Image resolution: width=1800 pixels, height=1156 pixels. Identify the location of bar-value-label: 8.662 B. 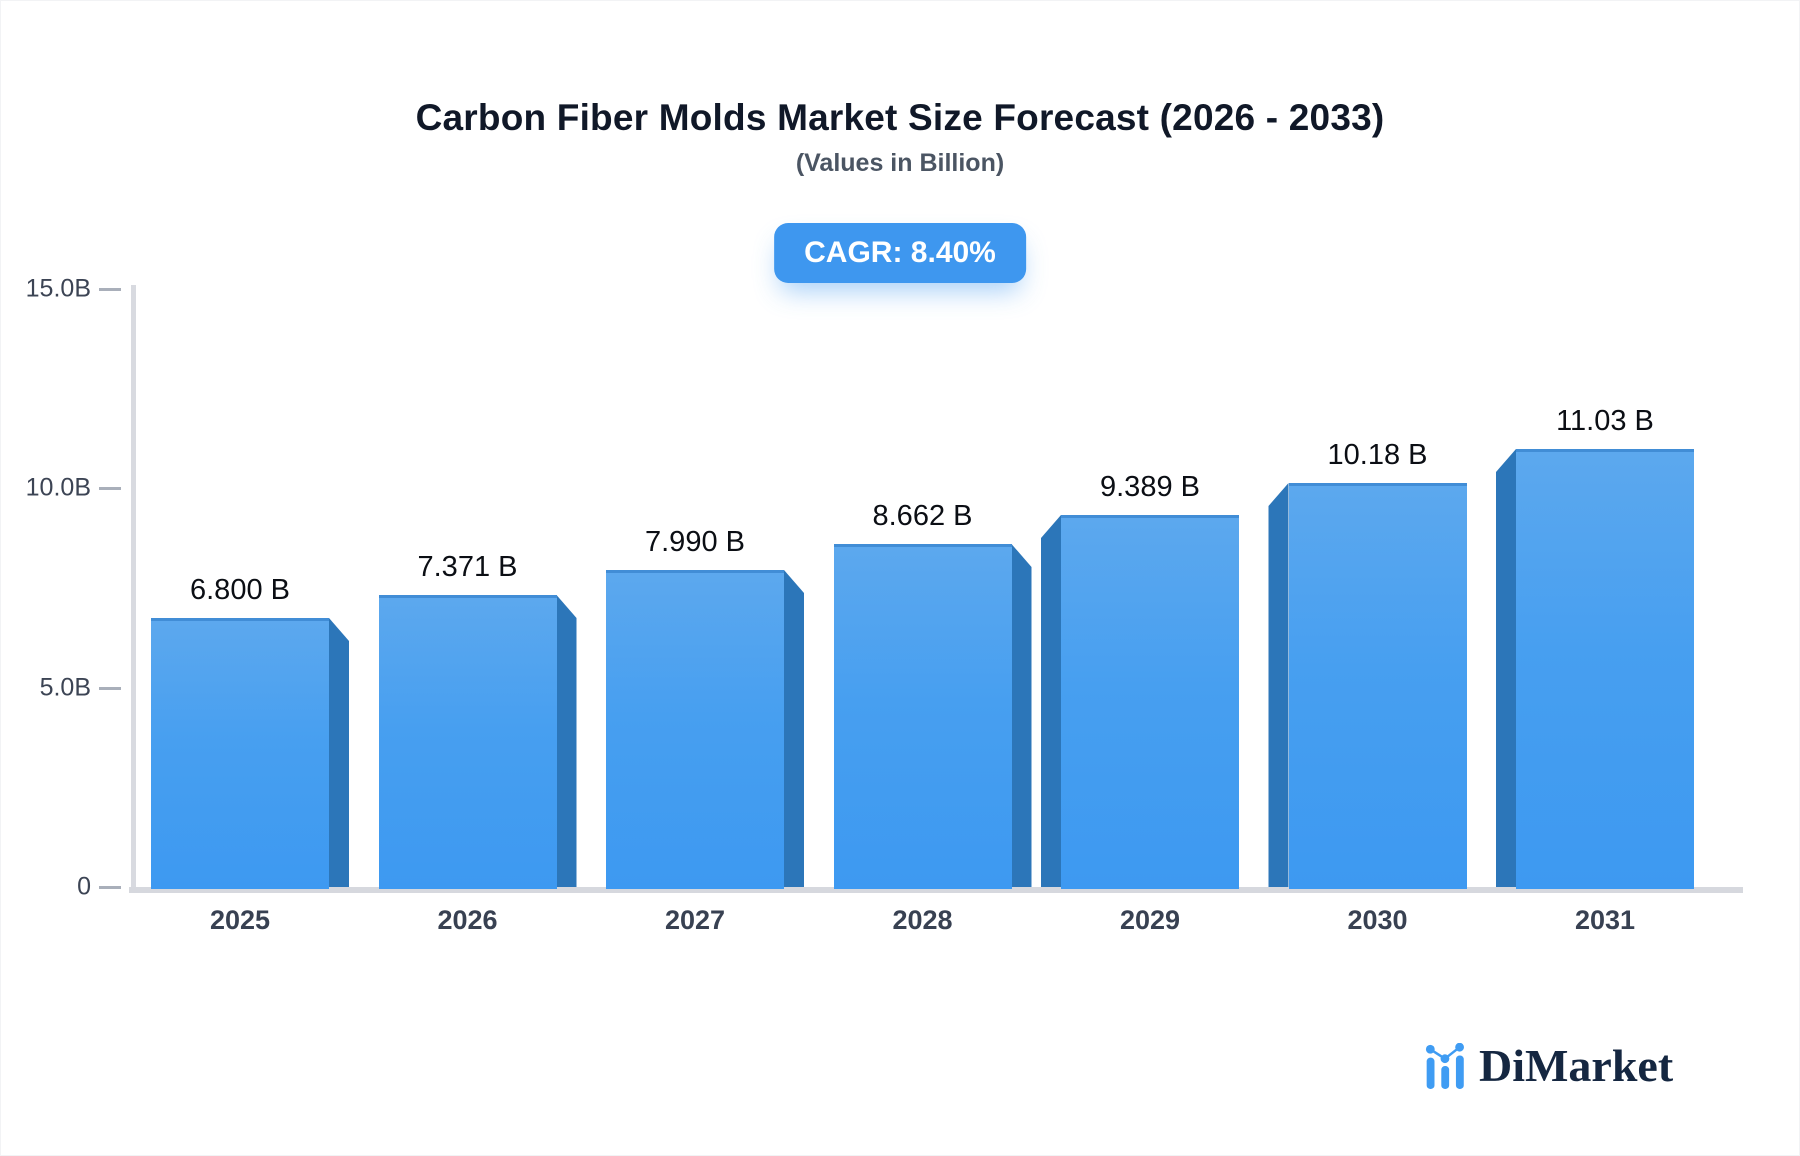
(922, 516).